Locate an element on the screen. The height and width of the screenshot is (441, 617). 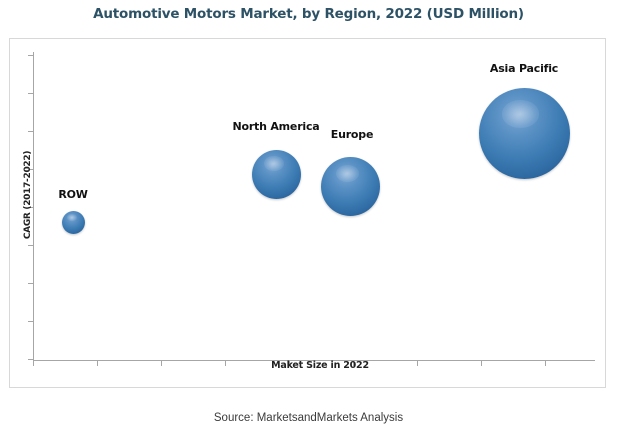
x-axis-line is located at coordinates (314, 360).